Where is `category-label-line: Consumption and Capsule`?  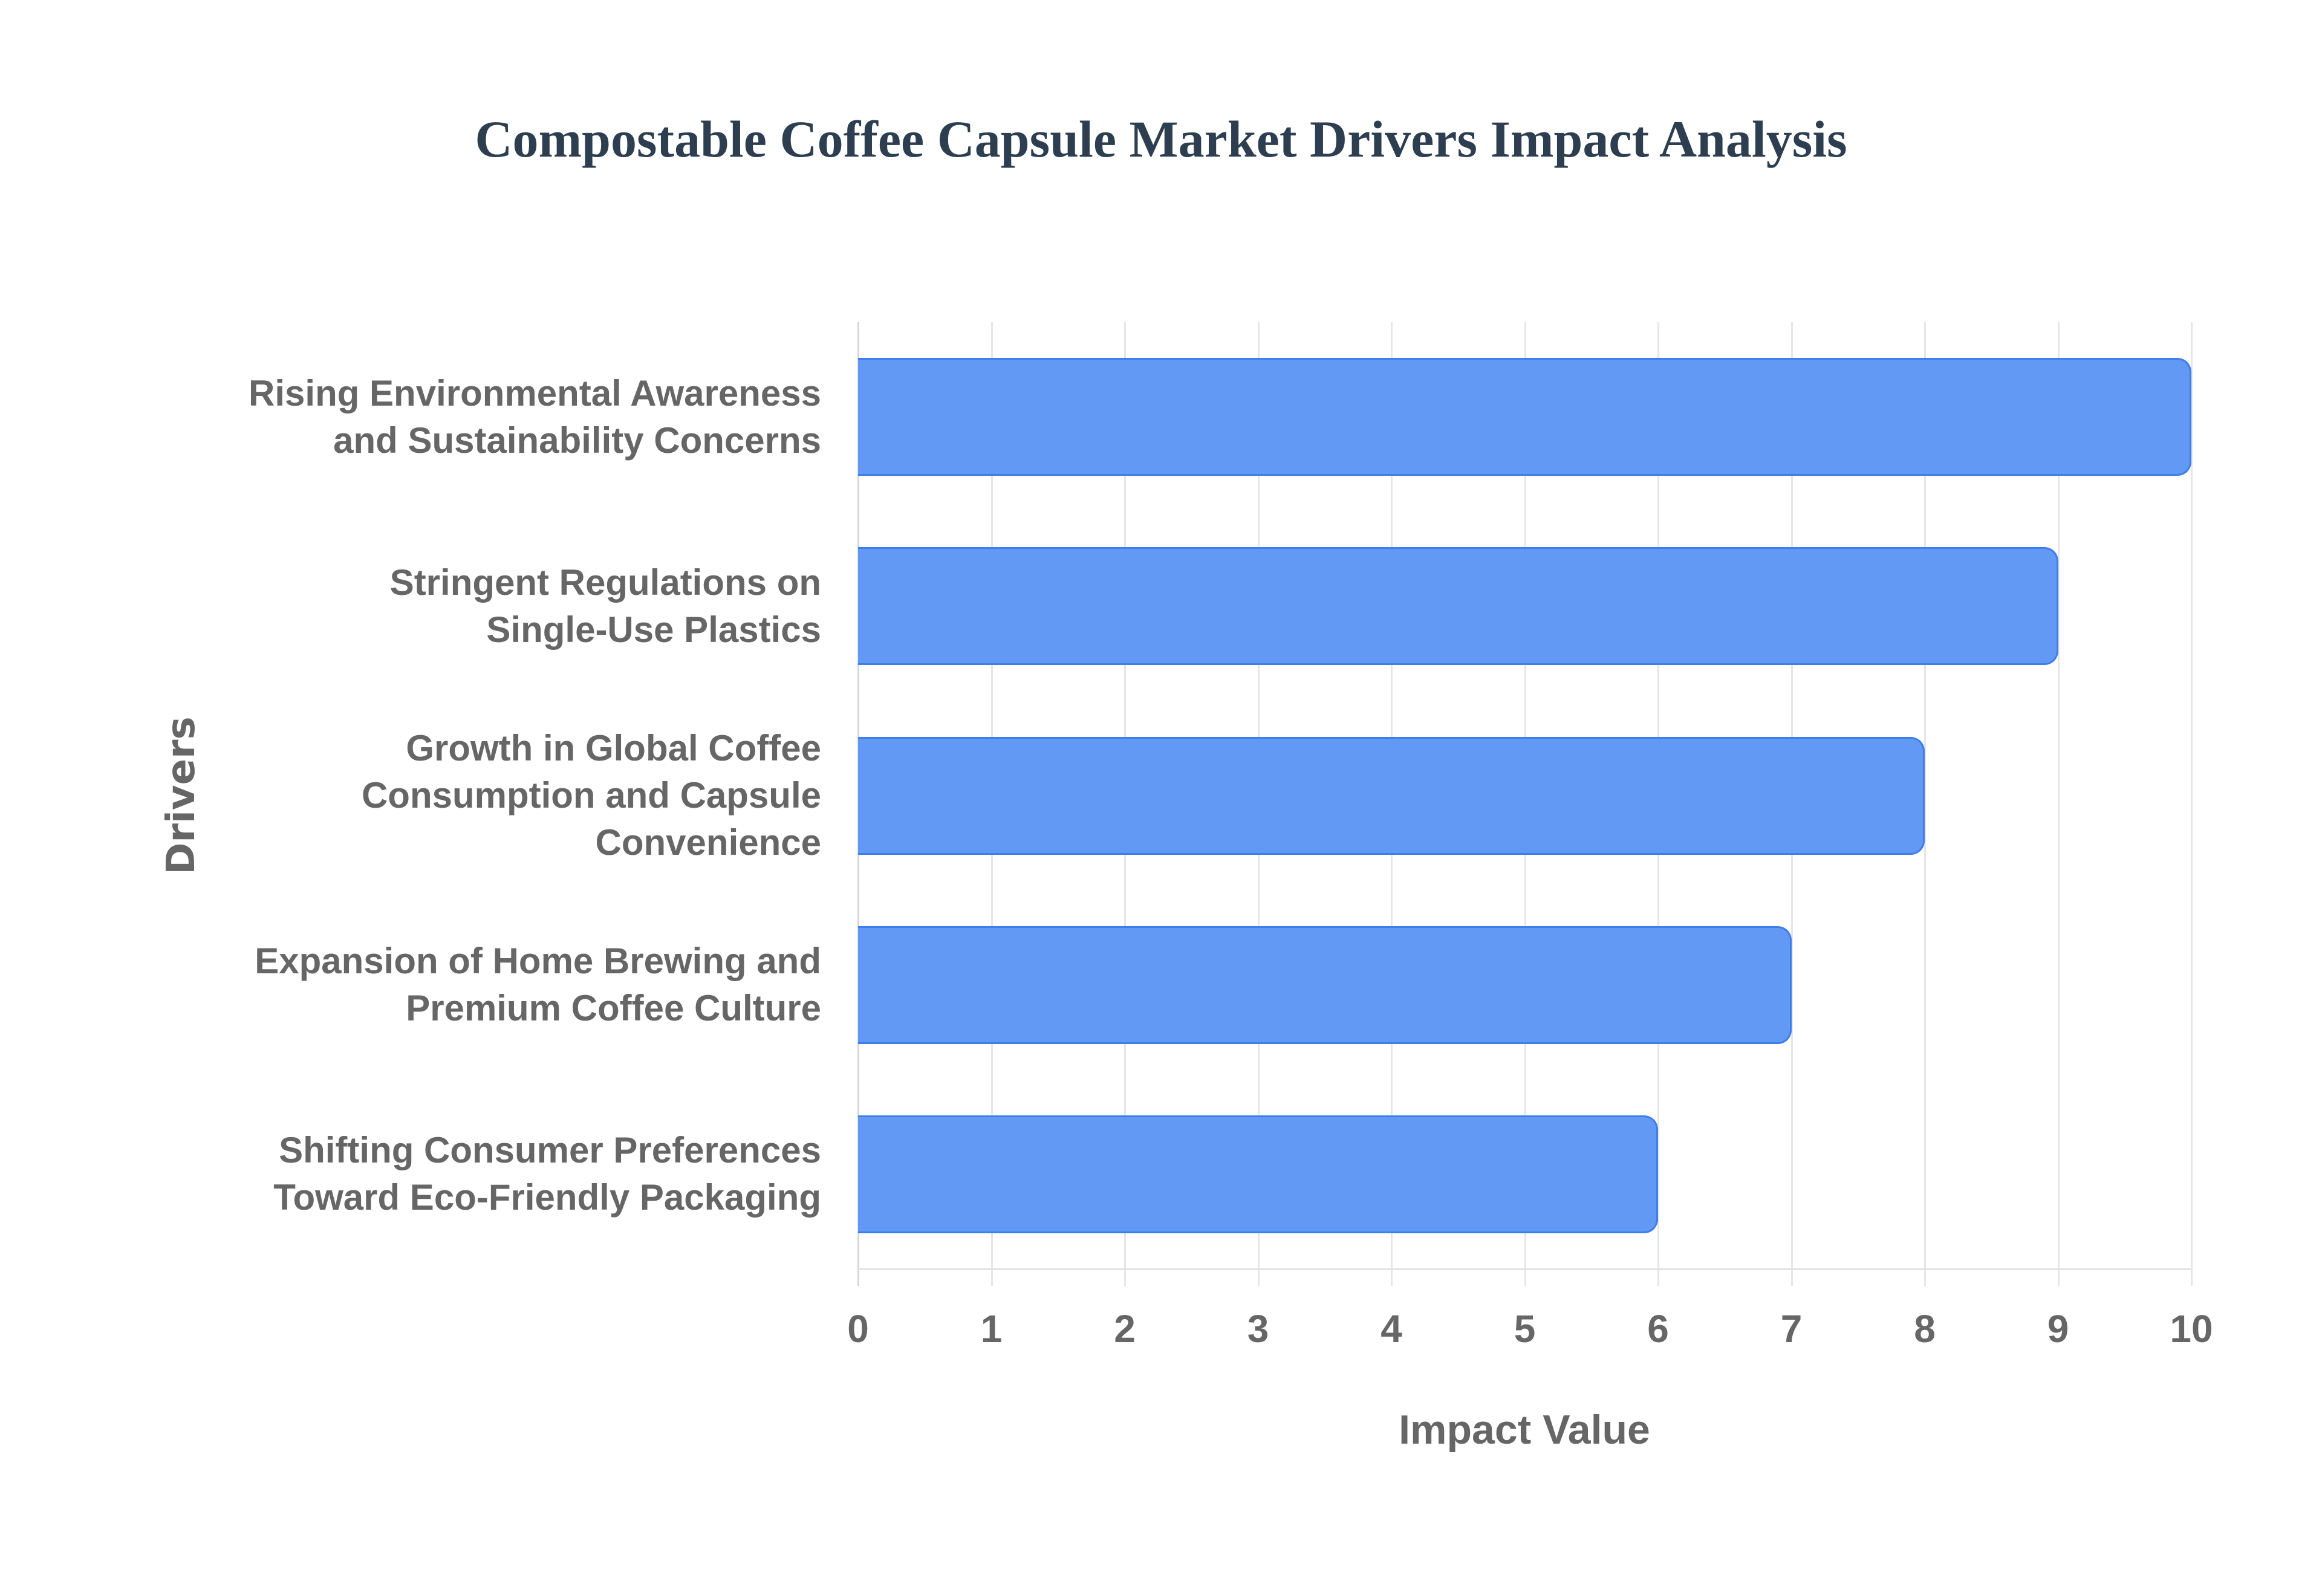 category-label-line: Consumption and Capsule is located at coordinates (591, 795).